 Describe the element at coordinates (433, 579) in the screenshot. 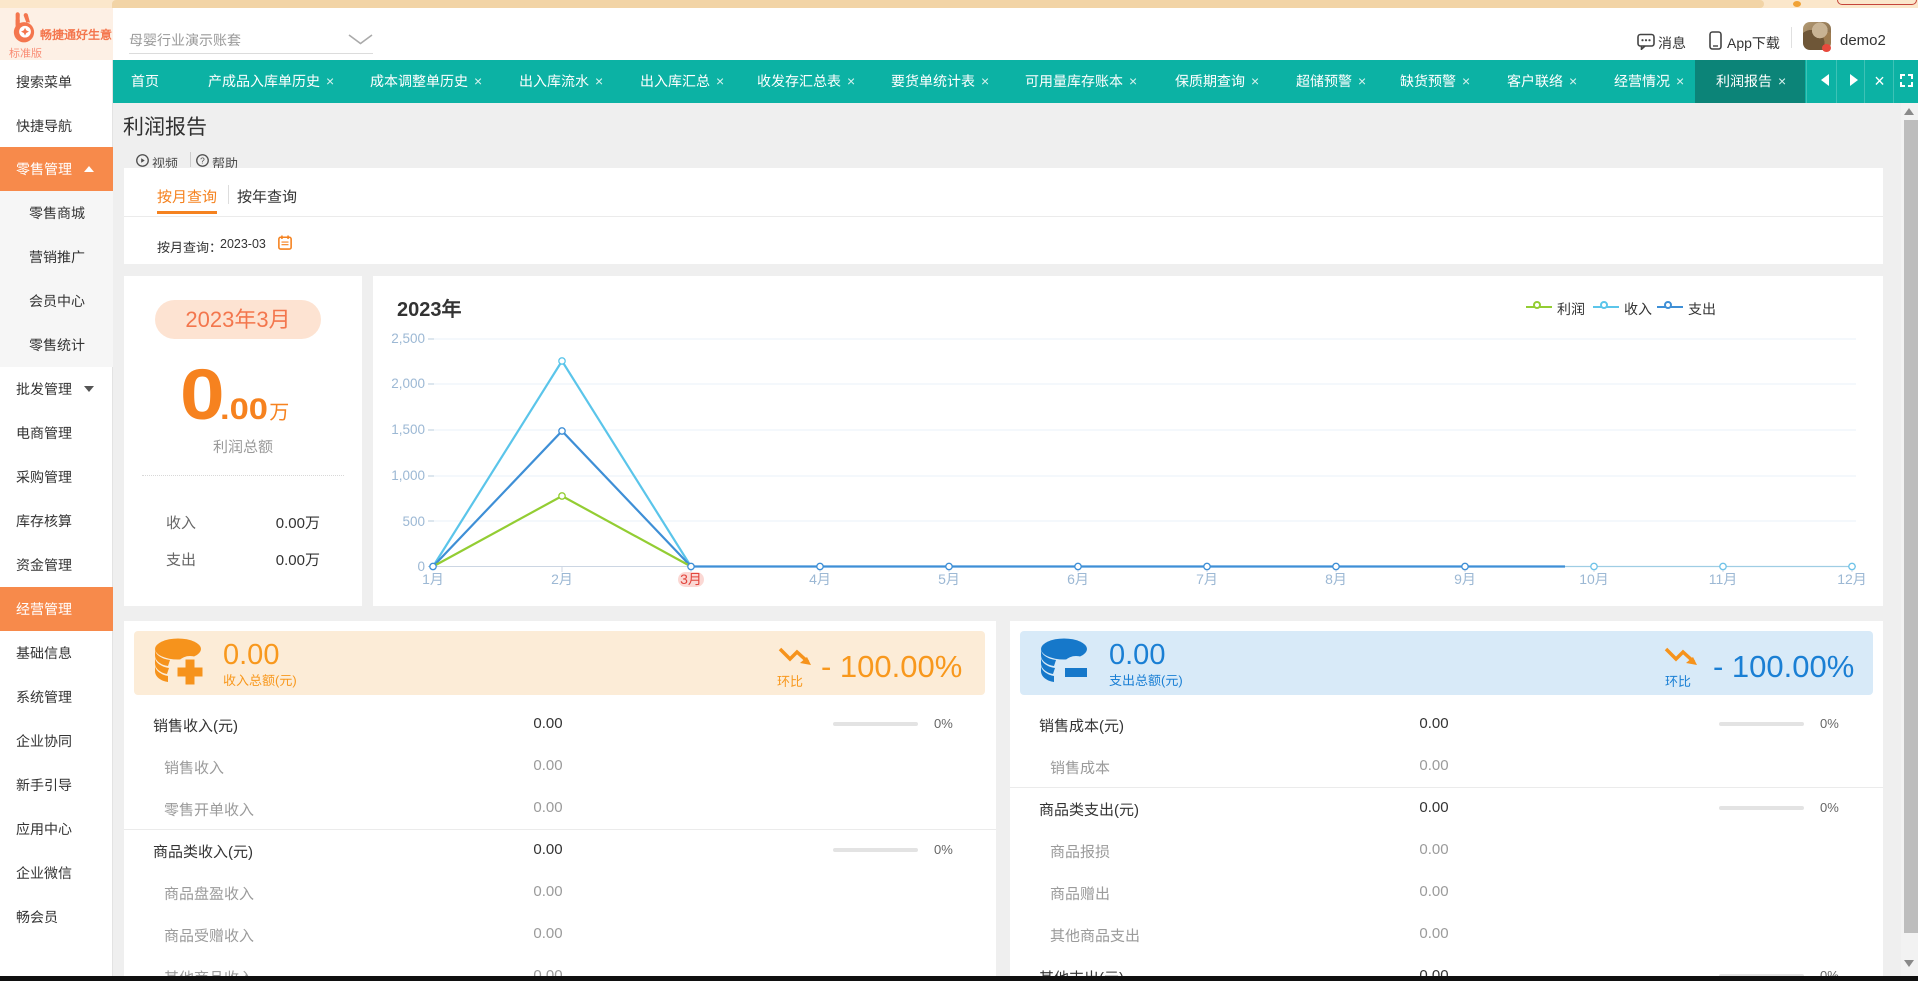

I see `svg-text: 1月` at that location.